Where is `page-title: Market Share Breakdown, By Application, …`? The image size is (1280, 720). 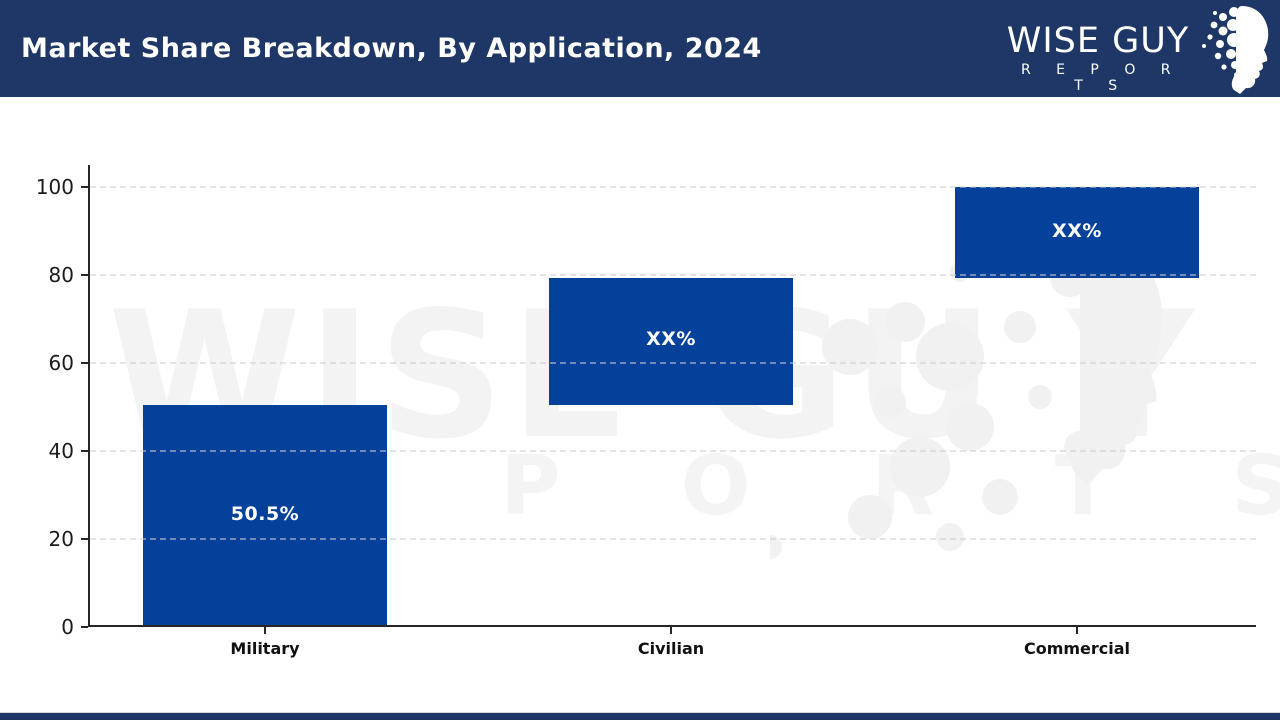
page-title: Market Share Breakdown, By Application, … is located at coordinates (391, 48).